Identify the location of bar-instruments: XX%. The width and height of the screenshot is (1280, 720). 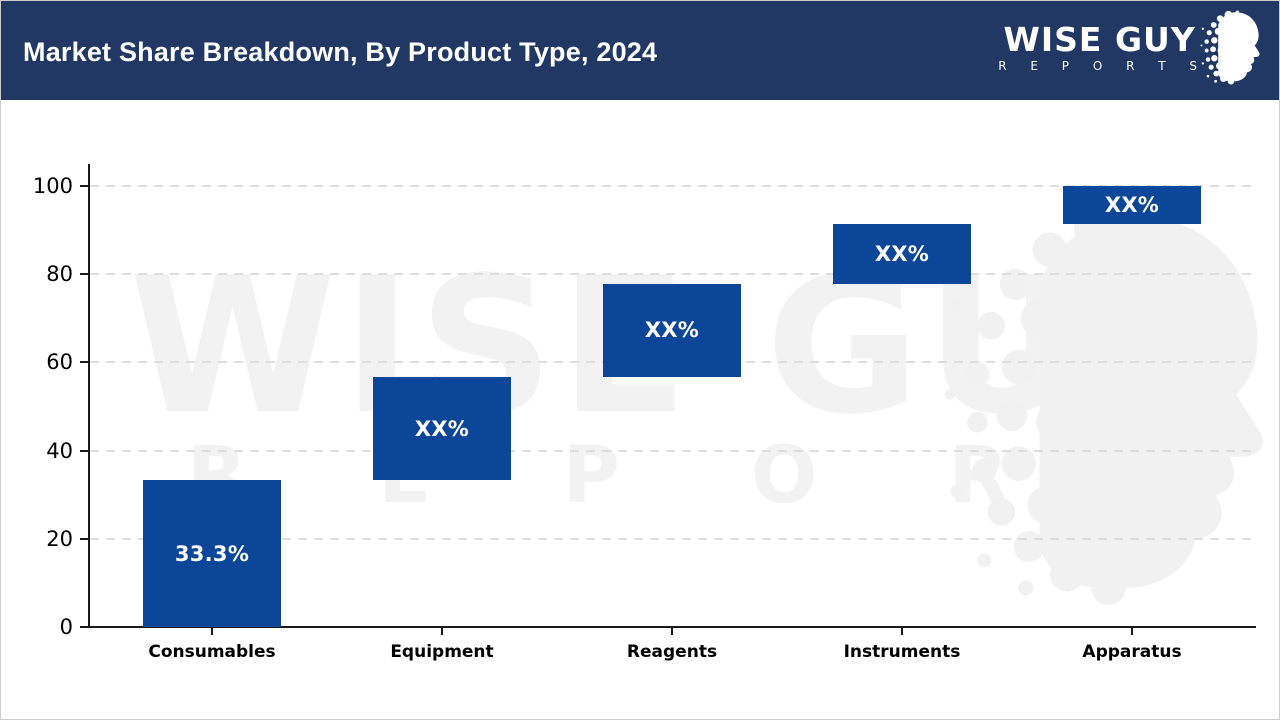
(902, 253).